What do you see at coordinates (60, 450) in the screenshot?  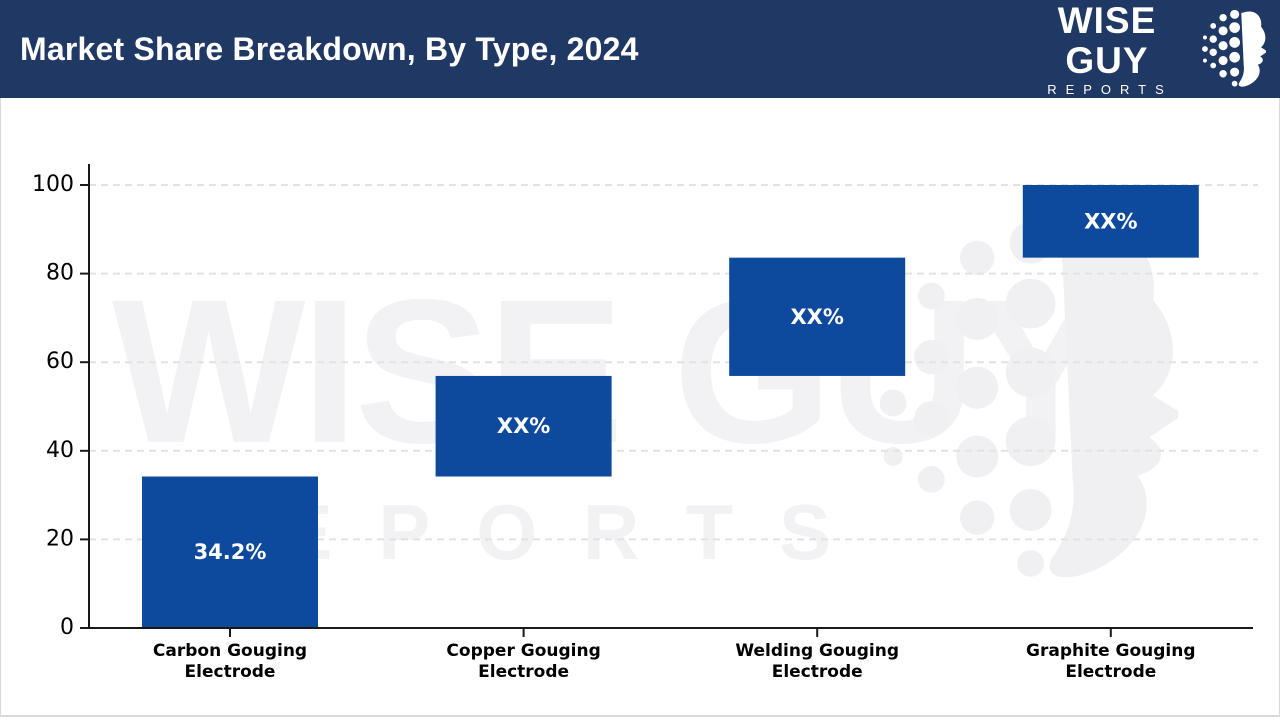 I see `y-tick-label: 40` at bounding box center [60, 450].